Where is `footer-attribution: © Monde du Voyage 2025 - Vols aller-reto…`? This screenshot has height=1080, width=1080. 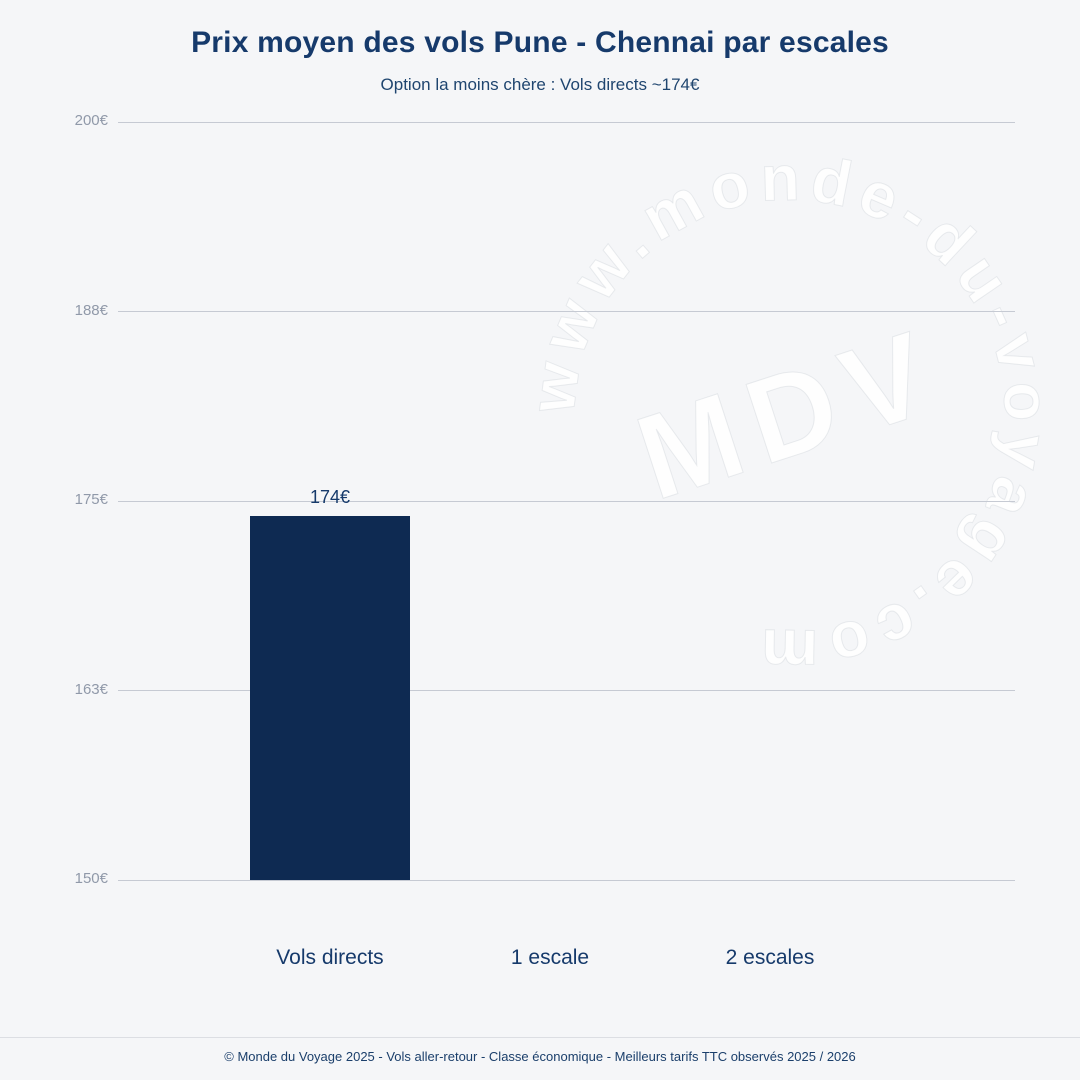
footer-attribution: © Monde du Voyage 2025 - Vols aller-reto… is located at coordinates (540, 1056).